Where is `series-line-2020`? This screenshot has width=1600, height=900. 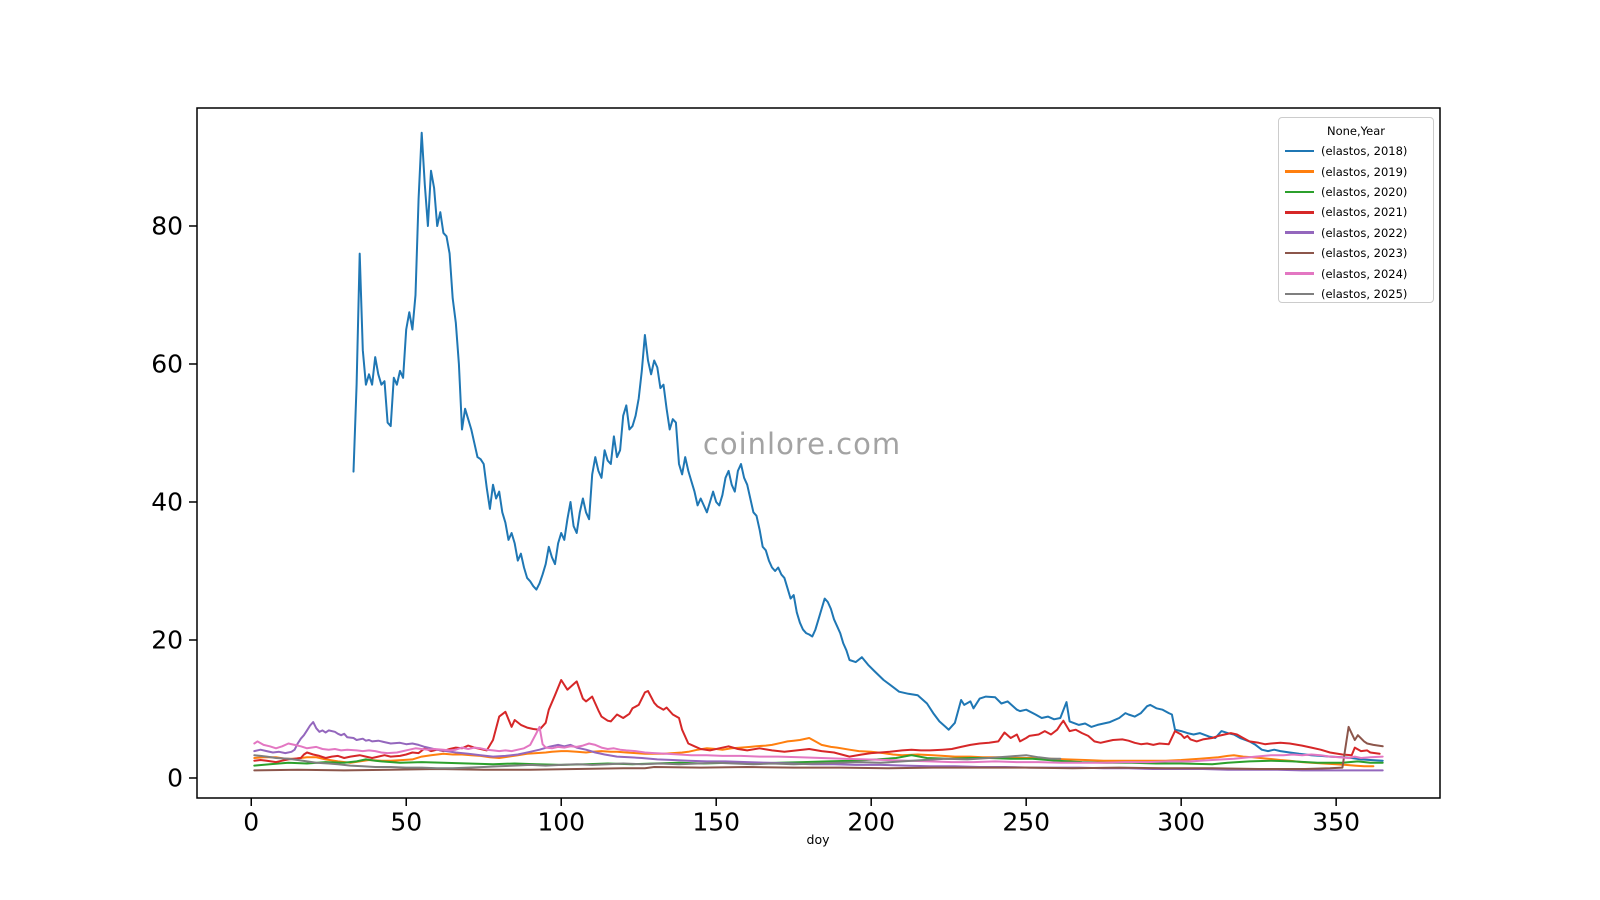 series-line-2020 is located at coordinates (818, 760).